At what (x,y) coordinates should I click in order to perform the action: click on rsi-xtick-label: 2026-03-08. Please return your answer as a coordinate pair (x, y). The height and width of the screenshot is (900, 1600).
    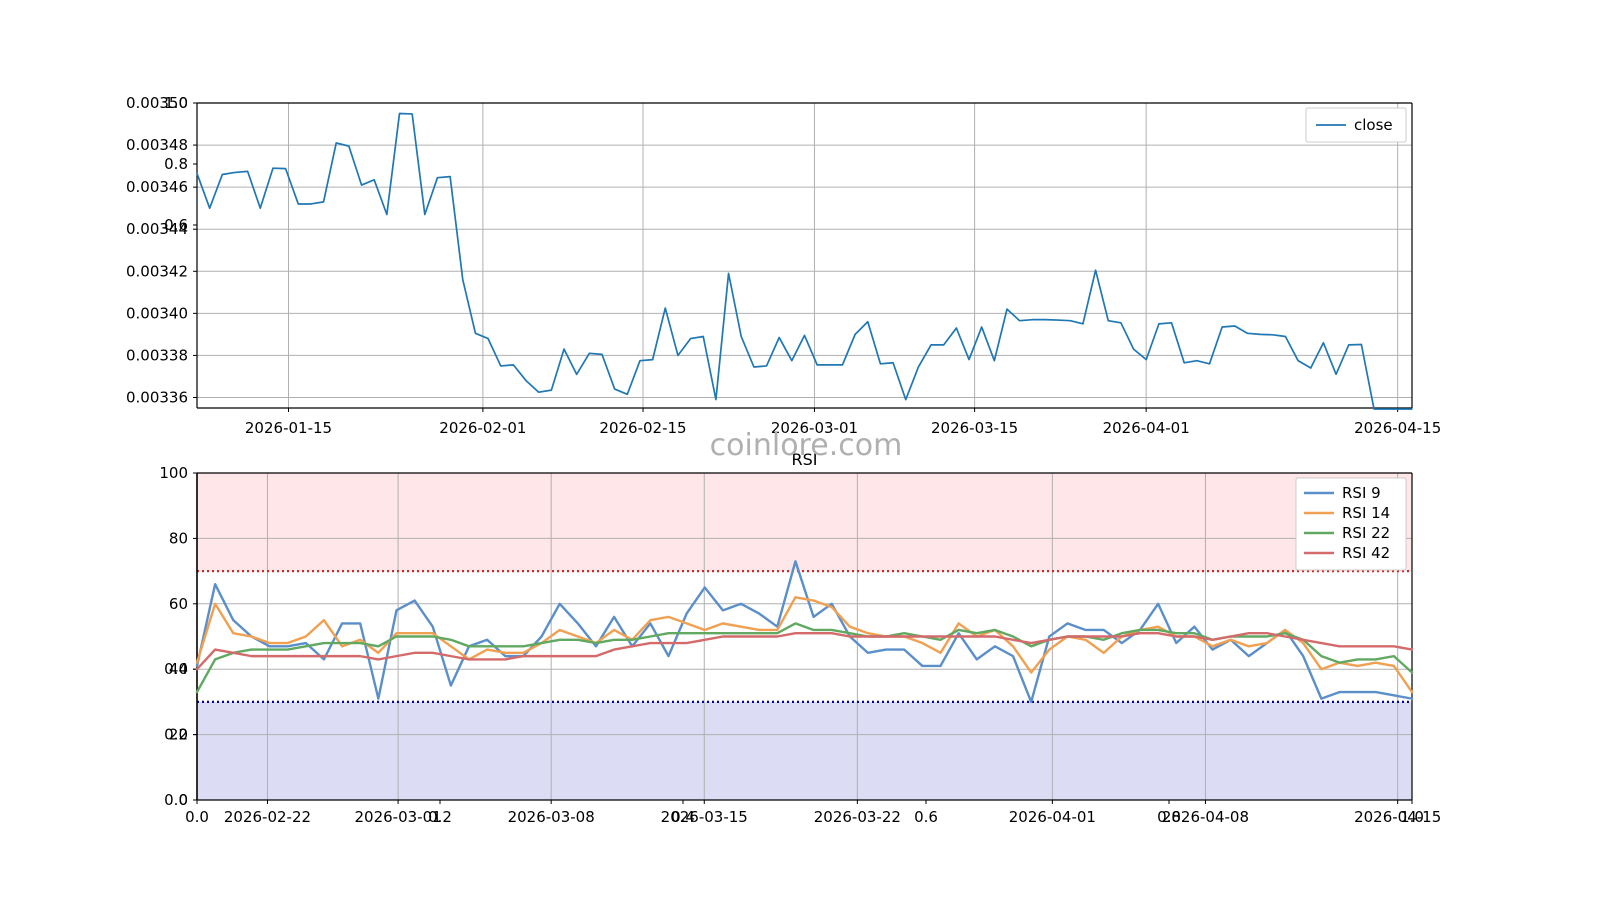
    Looking at the image, I should click on (551, 817).